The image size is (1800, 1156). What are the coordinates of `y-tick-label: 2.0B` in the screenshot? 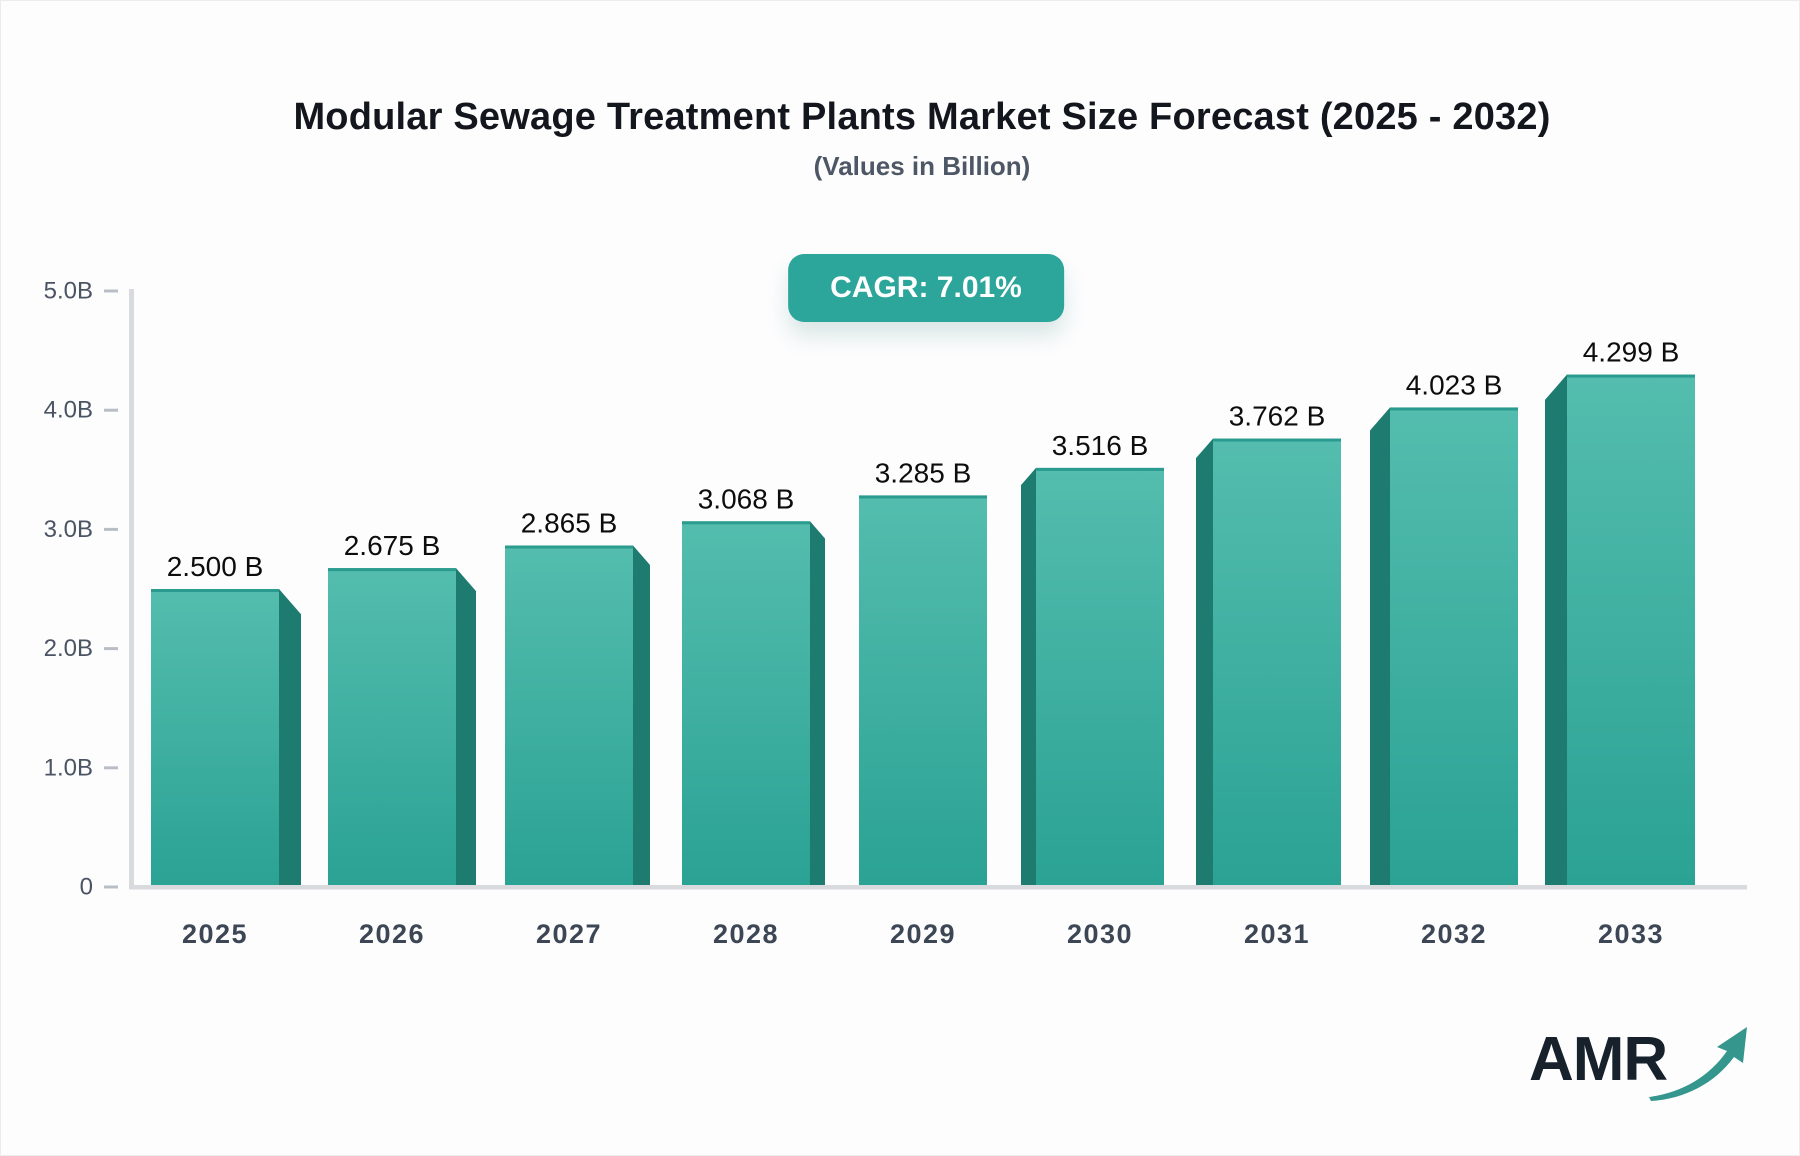 It's located at (68, 648).